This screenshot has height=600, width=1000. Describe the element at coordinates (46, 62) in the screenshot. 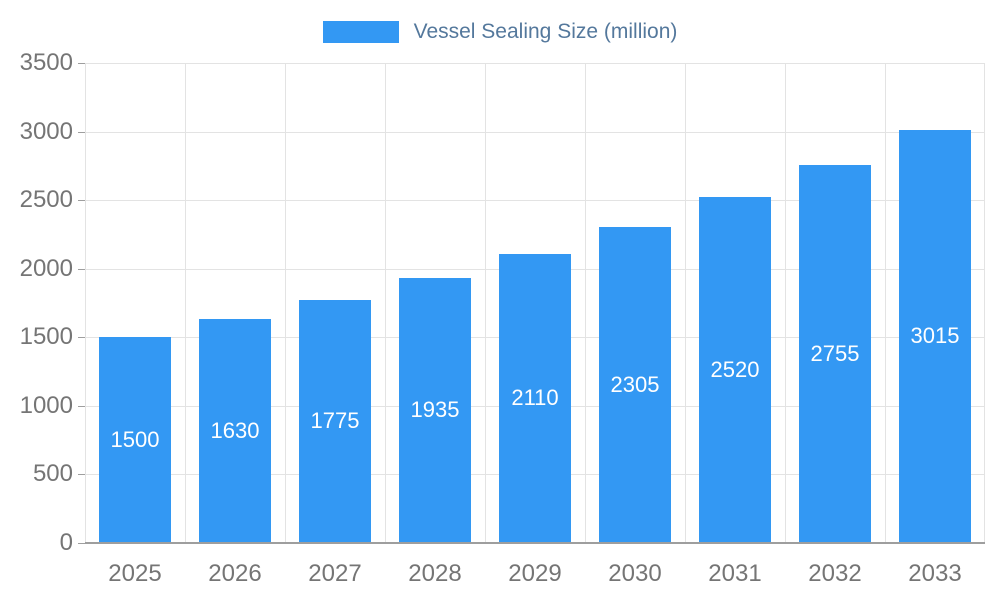

I see `y-axis-label: 3500` at that location.